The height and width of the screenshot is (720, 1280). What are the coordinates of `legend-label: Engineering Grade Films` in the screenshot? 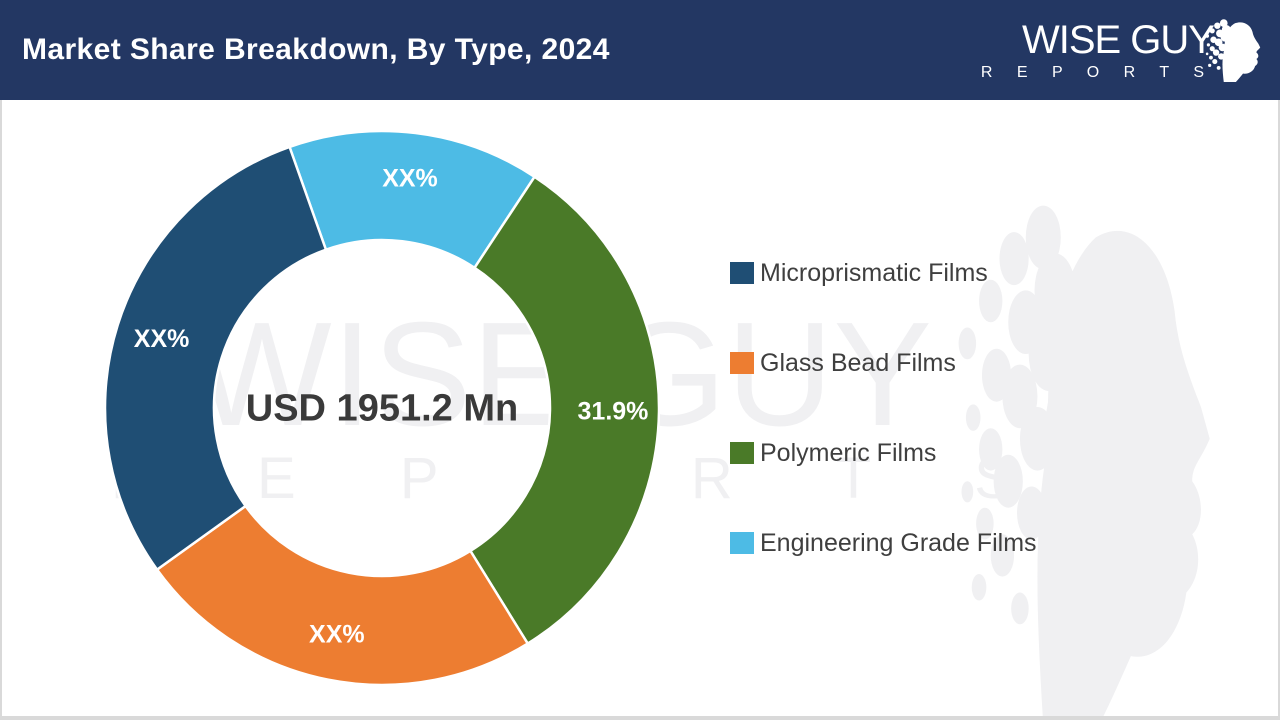 It's located at (898, 542).